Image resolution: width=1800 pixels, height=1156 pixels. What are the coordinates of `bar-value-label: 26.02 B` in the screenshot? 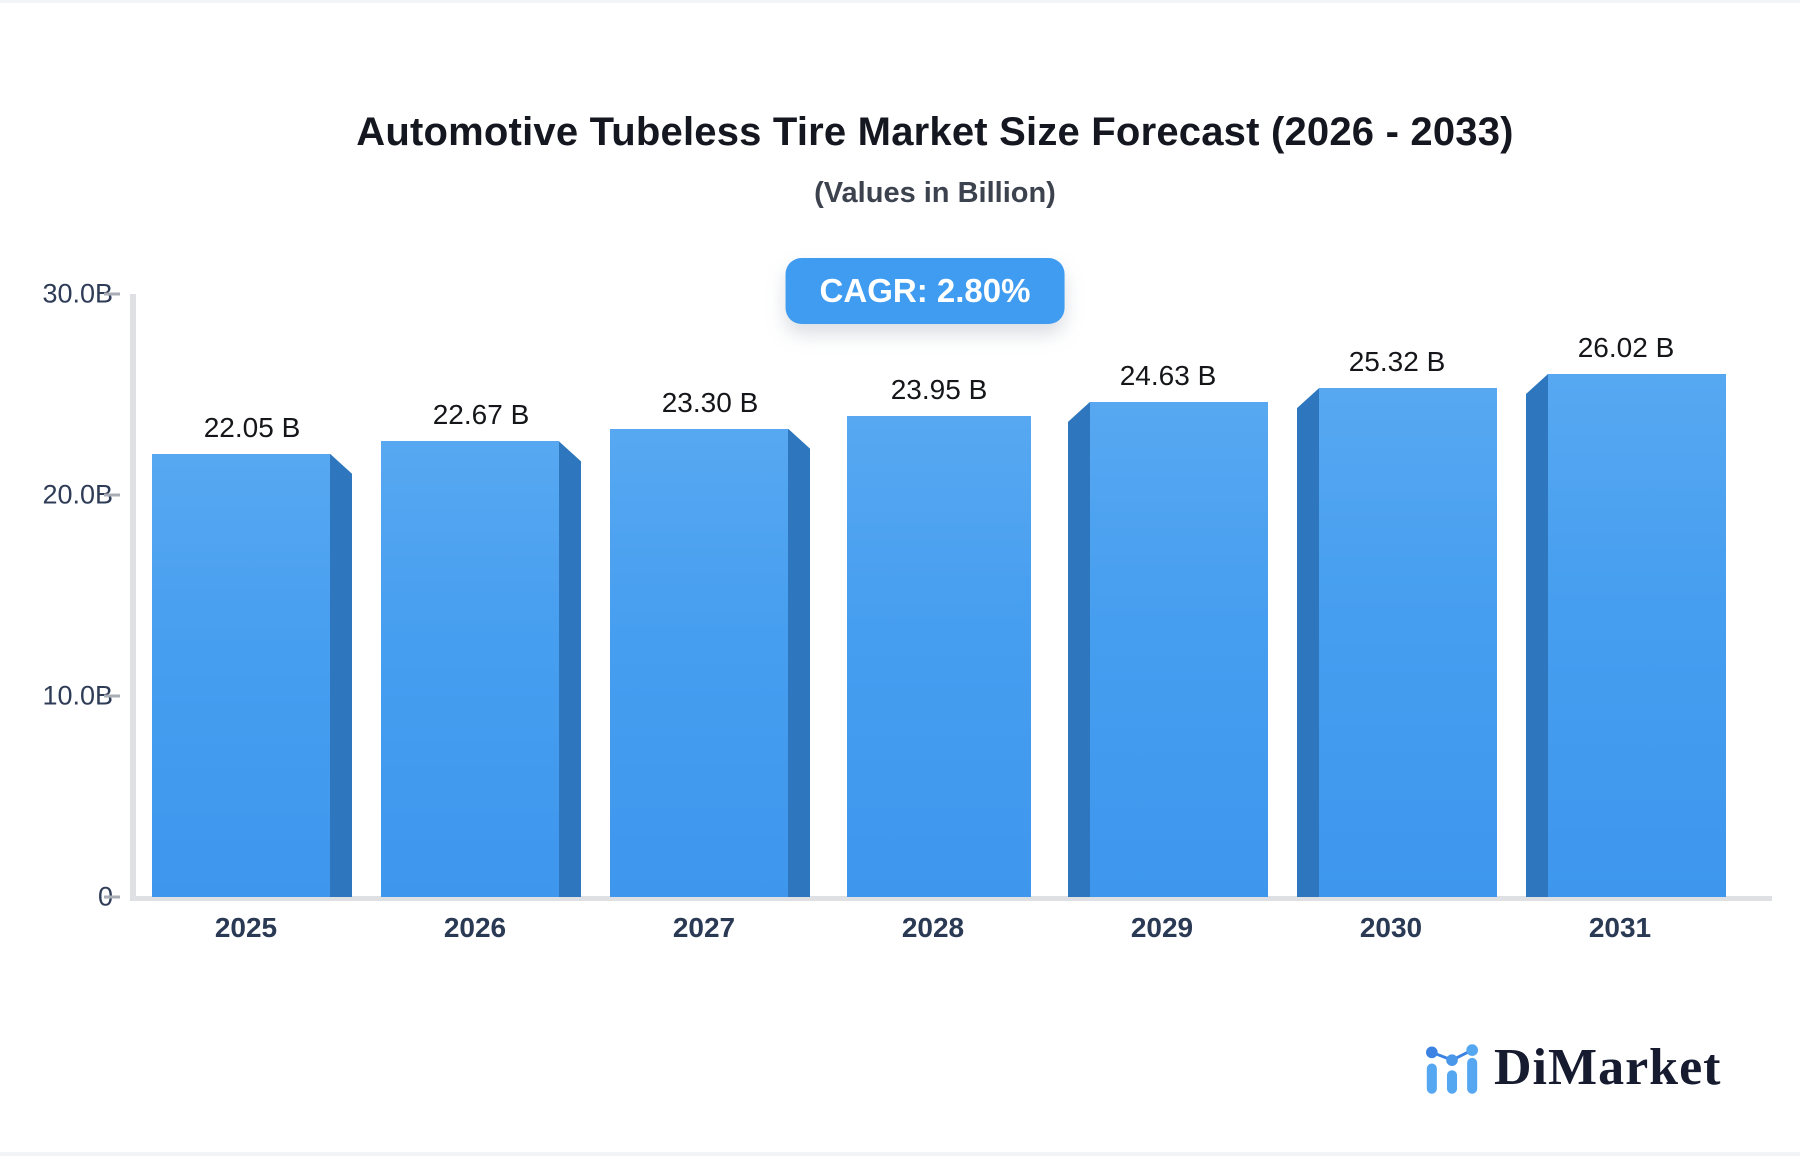 It's located at (1626, 347).